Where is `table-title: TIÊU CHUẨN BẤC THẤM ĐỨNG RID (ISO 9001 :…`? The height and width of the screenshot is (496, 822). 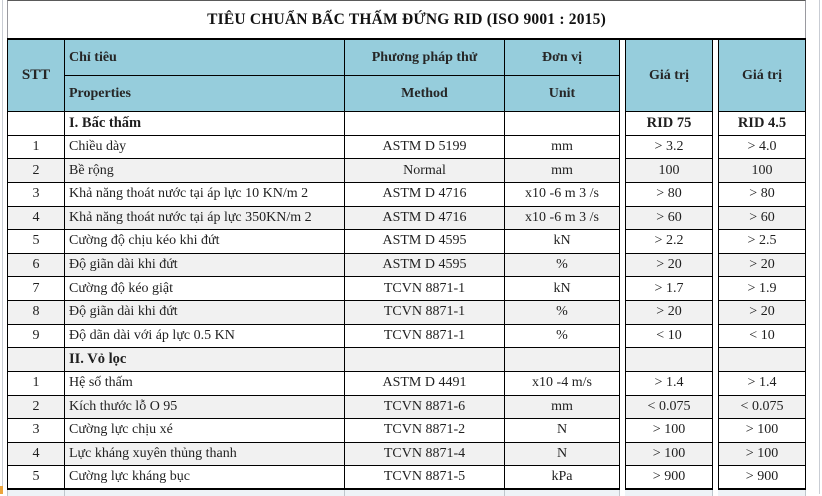
table-title: TIÊU CHUẨN BẤC THẤM ĐỨNG RID (ISO 9001 :… is located at coordinates (406, 19).